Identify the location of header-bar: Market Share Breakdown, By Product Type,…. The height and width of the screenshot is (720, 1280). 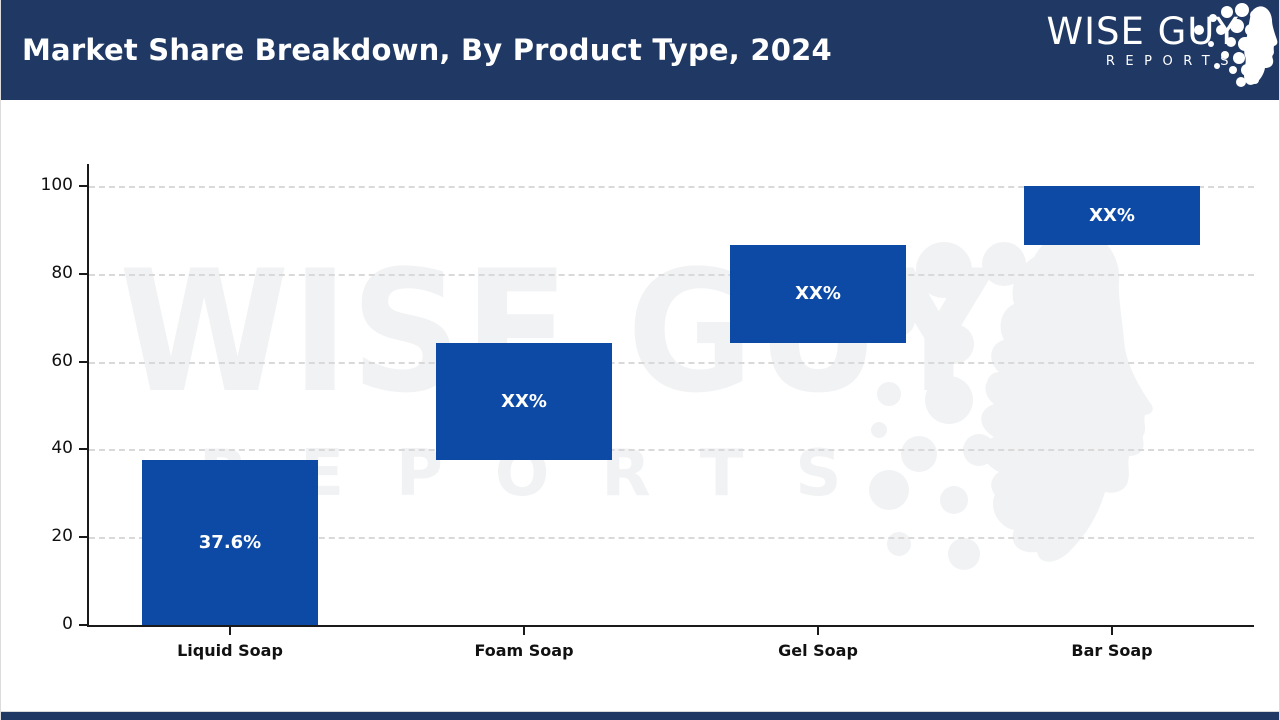
(640, 50).